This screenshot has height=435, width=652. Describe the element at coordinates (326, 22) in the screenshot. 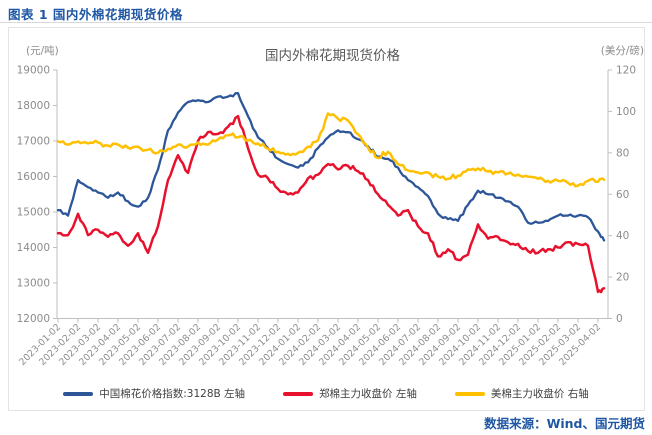

I see `title-divider` at that location.